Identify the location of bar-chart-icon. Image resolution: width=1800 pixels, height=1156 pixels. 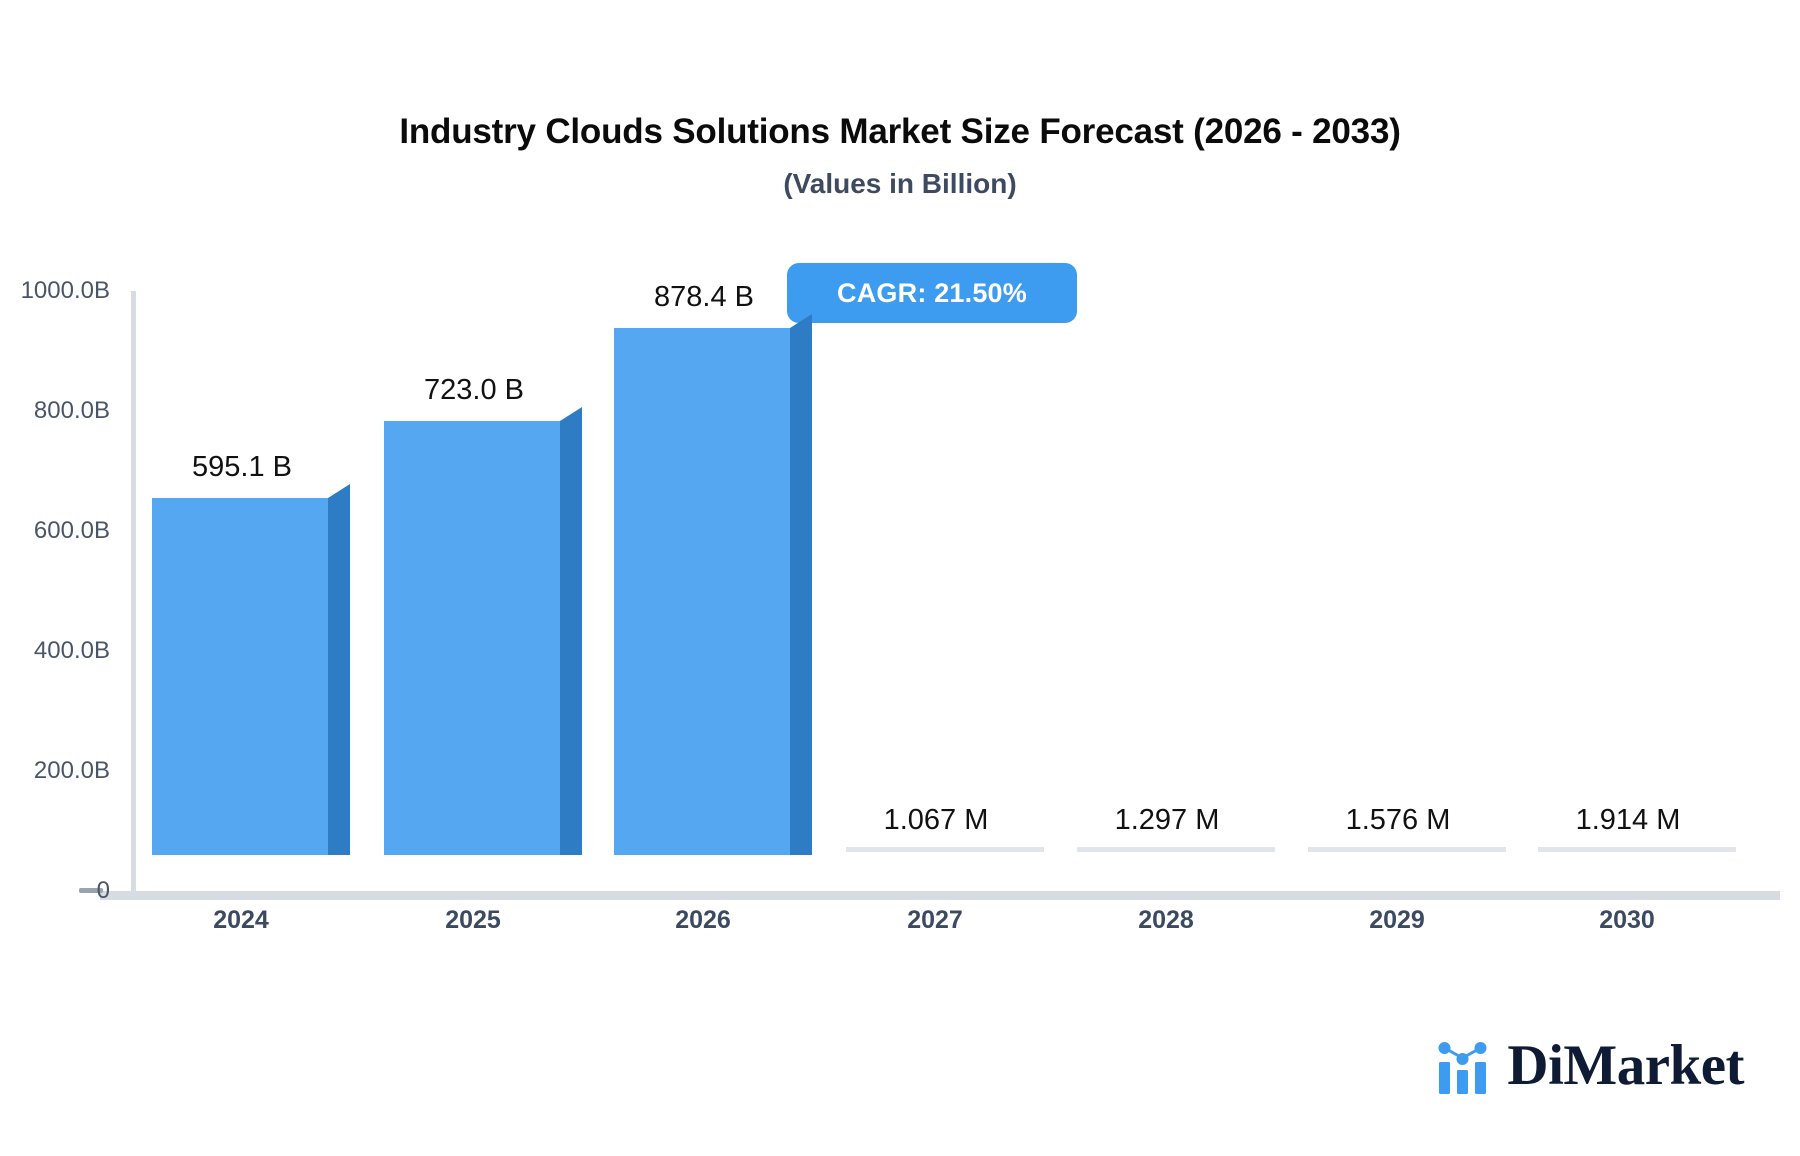
(1462, 1068).